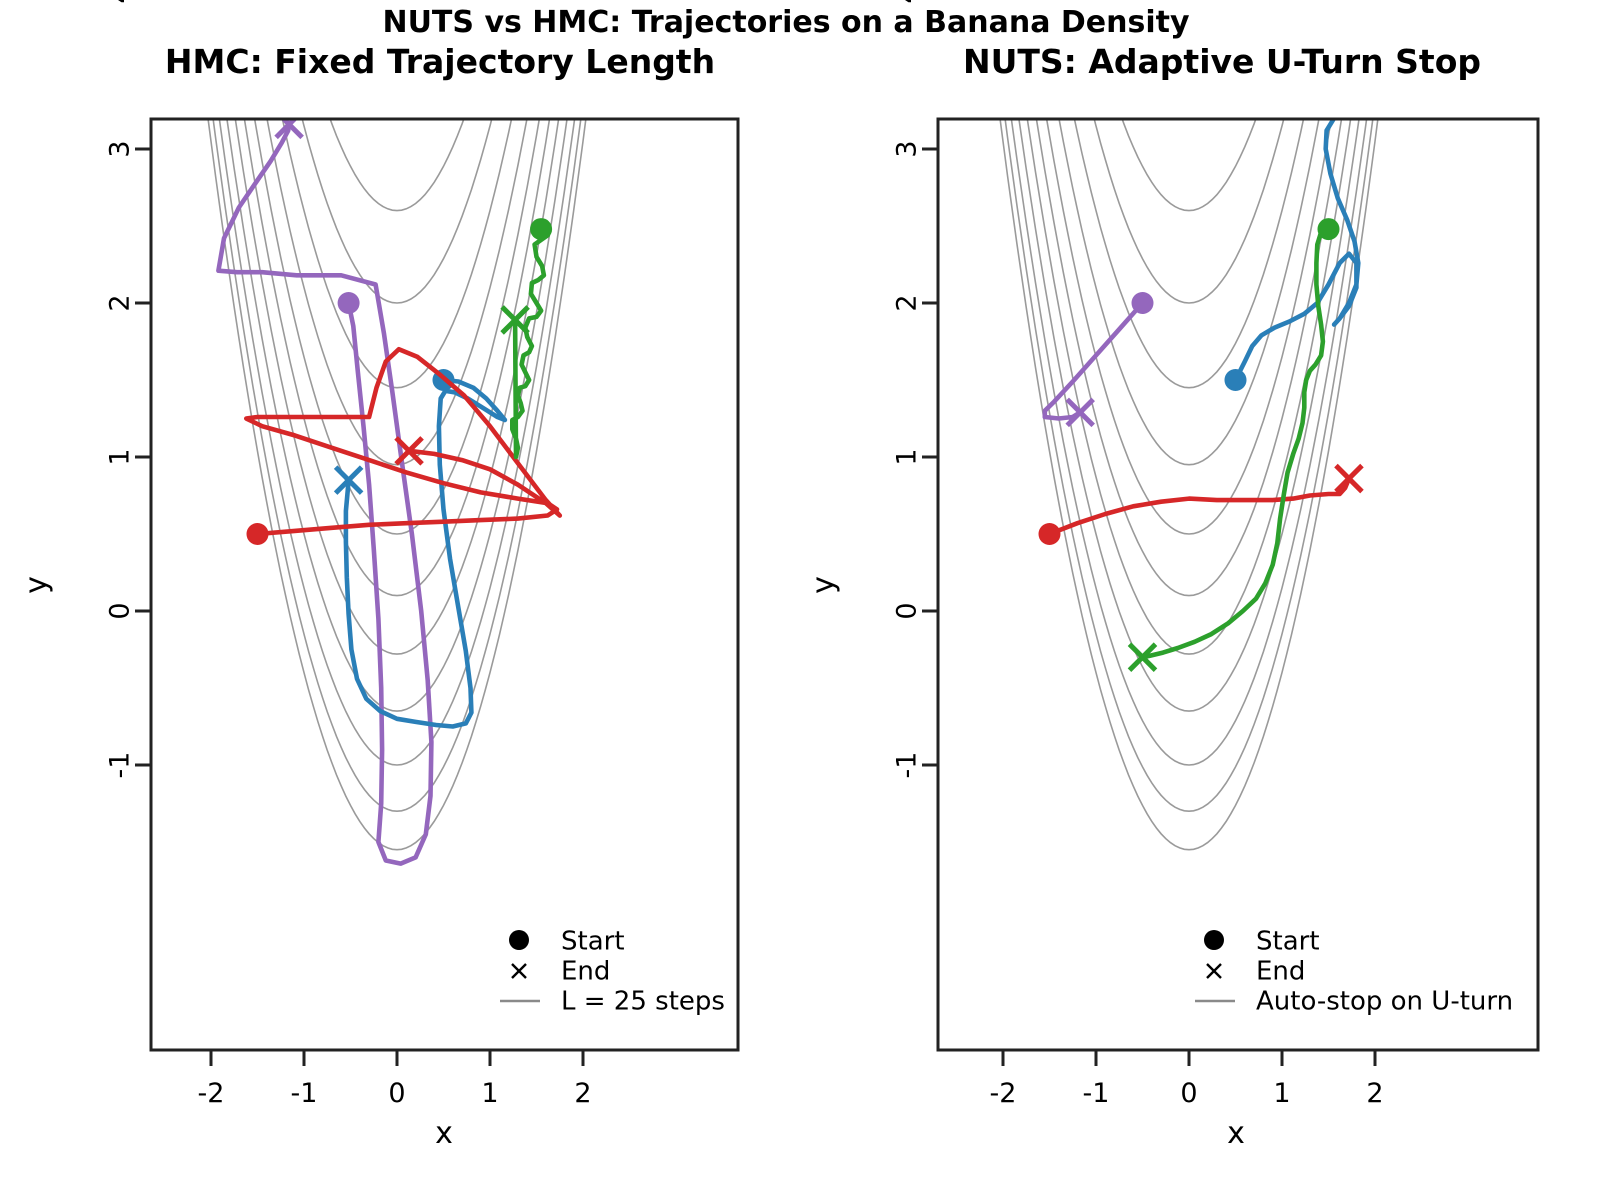  I want to click on panel-hmc-yaxis: -1 0 1 2 3 4, so click(128, 389).